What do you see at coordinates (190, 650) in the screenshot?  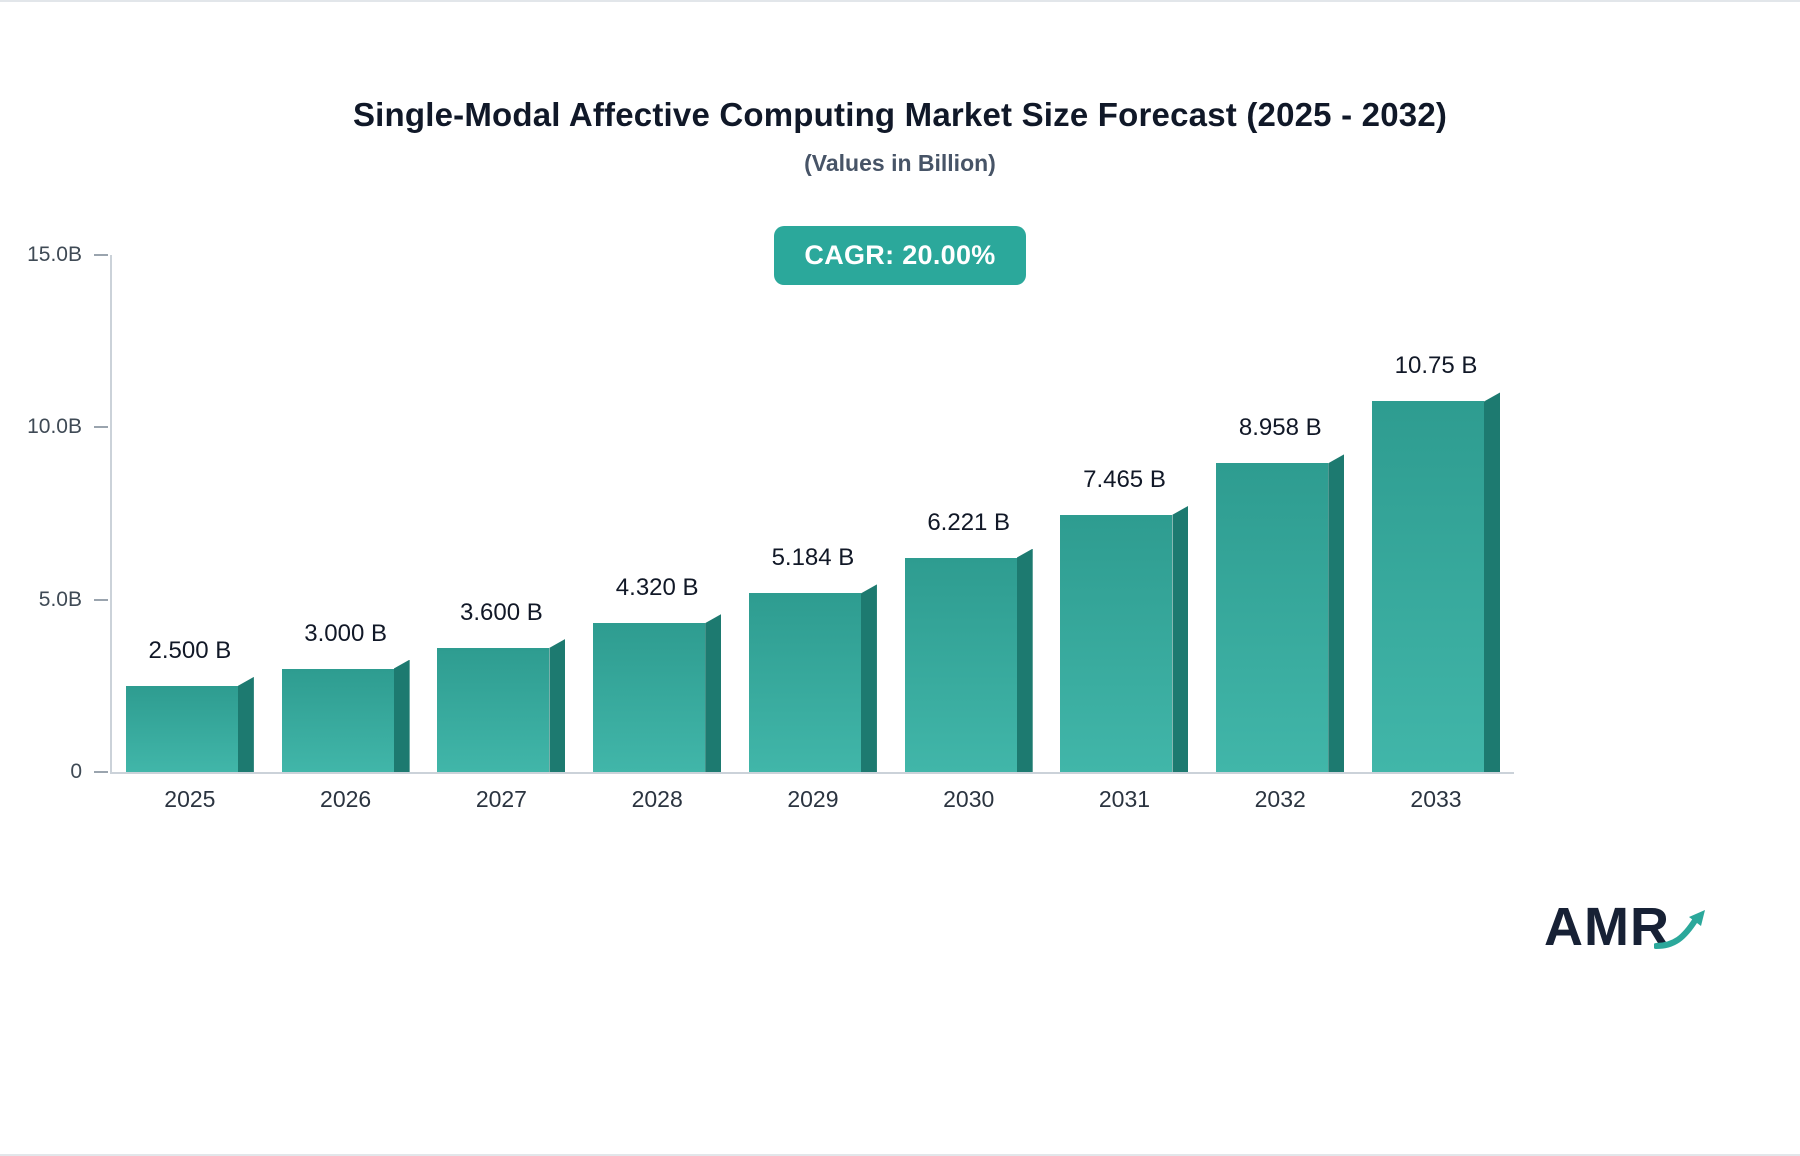 I see `bar-value-label: 2.500 B` at bounding box center [190, 650].